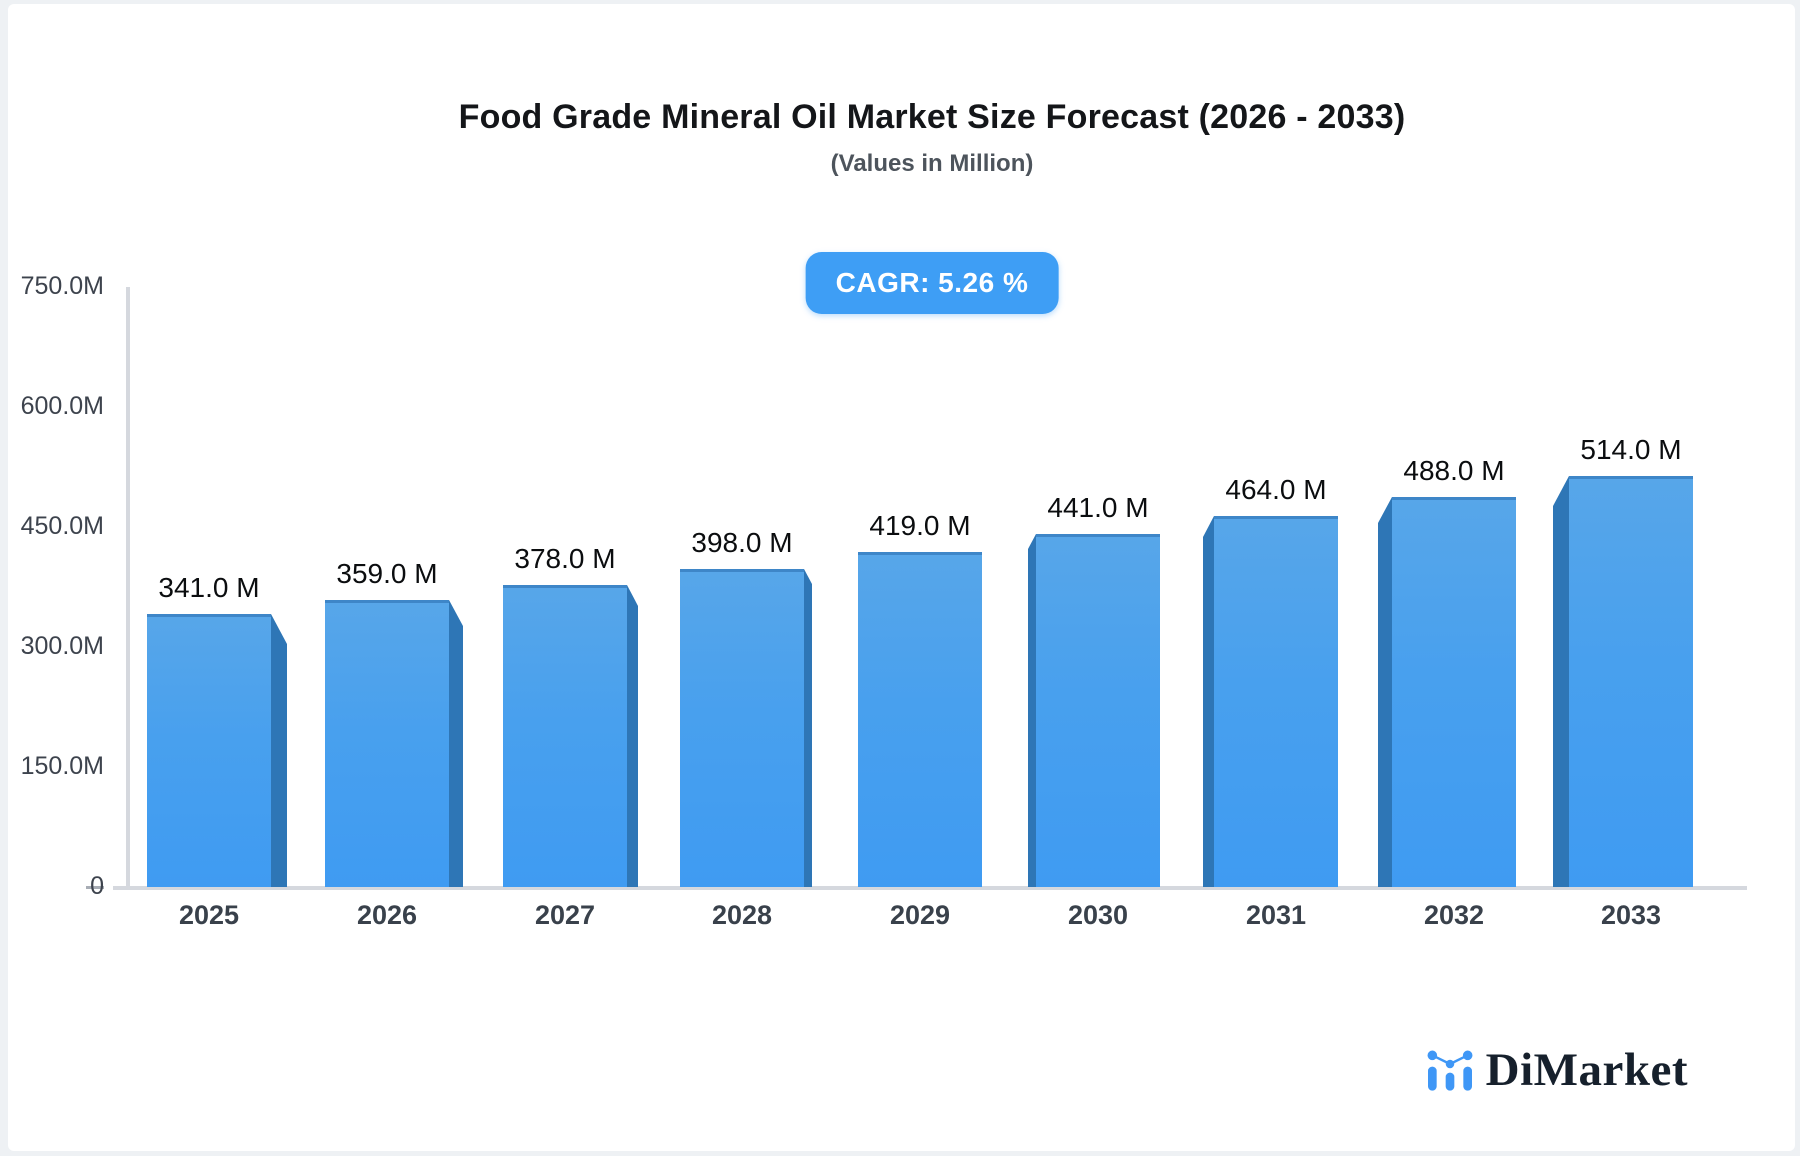 Image resolution: width=1800 pixels, height=1156 pixels. What do you see at coordinates (1276, 915) in the screenshot?
I see `x-axis-label: 2031` at bounding box center [1276, 915].